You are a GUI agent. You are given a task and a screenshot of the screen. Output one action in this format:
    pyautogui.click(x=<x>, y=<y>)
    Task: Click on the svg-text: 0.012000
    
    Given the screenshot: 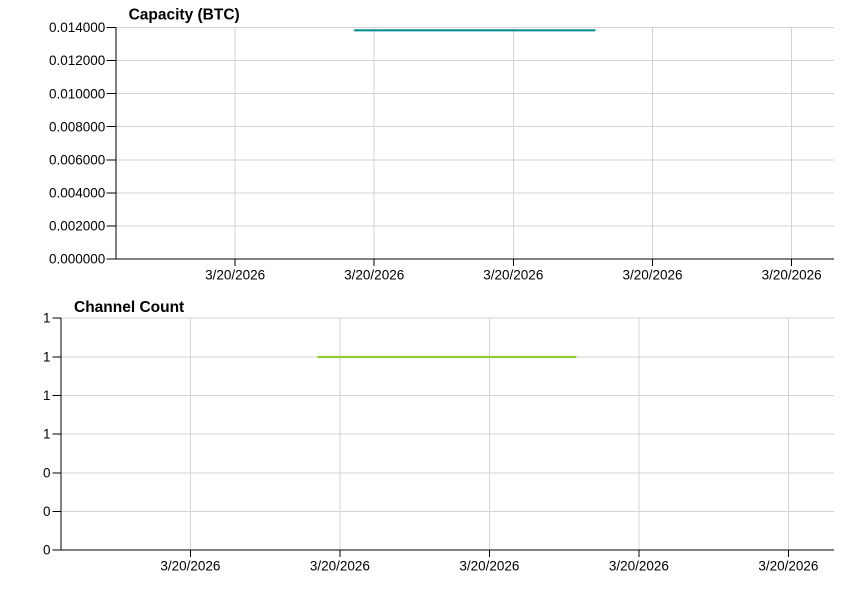 What is the action you would take?
    pyautogui.click(x=77, y=60)
    